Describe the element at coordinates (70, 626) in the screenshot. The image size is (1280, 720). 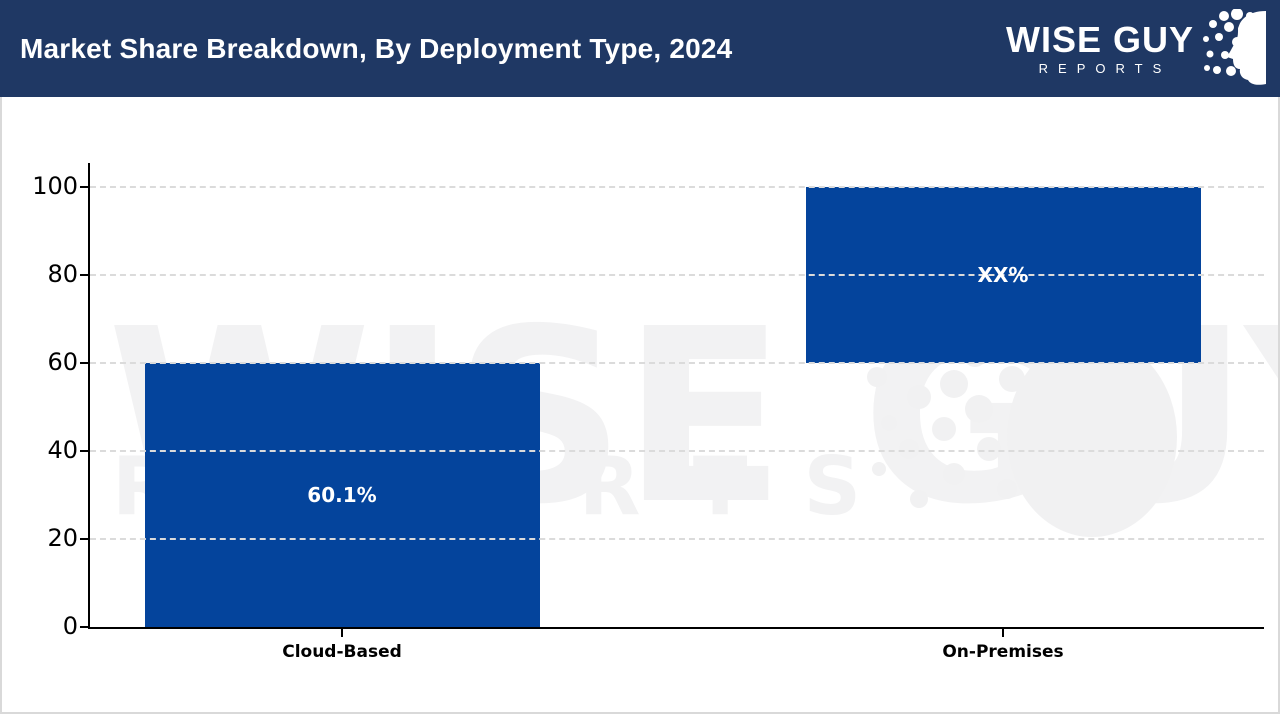
I see `y-tick-label-0: 0` at that location.